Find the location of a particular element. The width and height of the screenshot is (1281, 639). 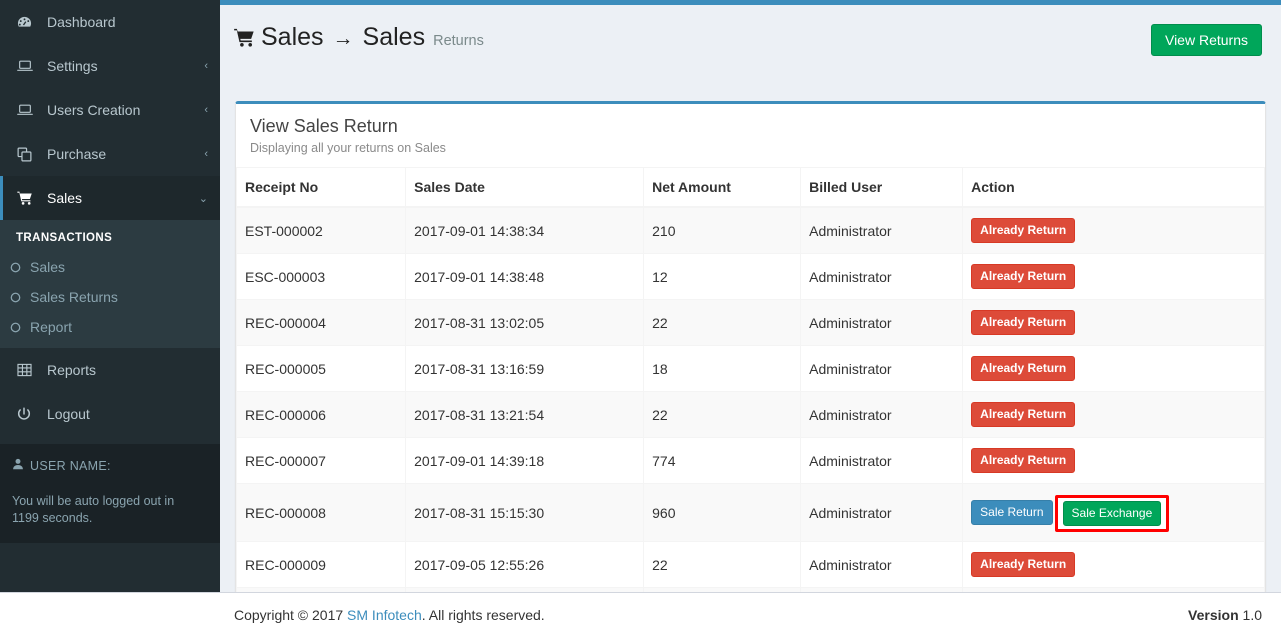

version-info: Version 1.0 is located at coordinates (1225, 615).